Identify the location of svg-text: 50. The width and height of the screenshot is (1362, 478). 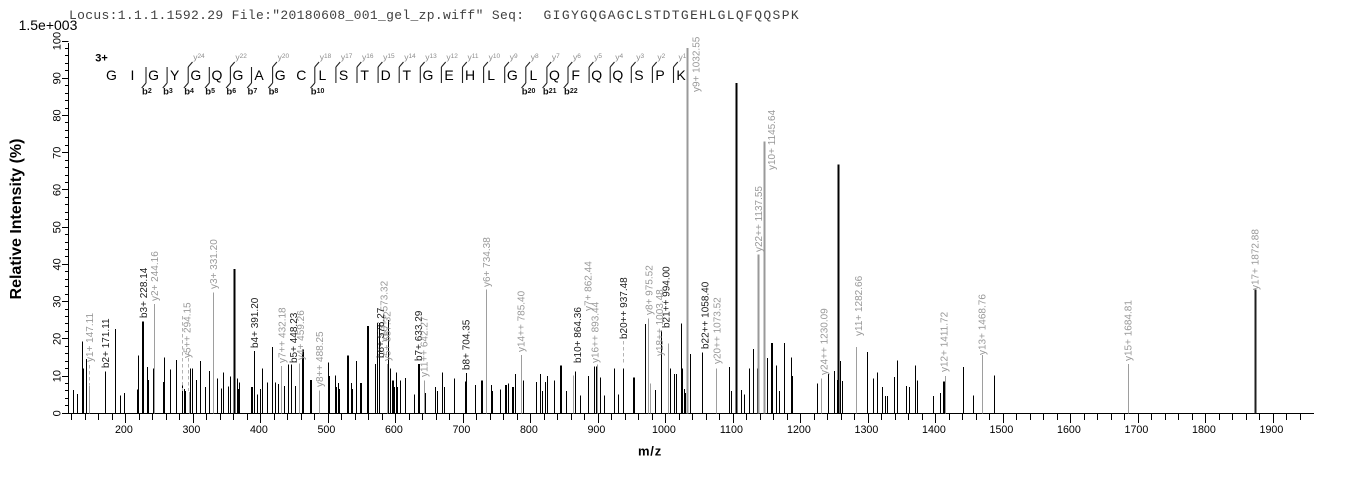
(58, 227).